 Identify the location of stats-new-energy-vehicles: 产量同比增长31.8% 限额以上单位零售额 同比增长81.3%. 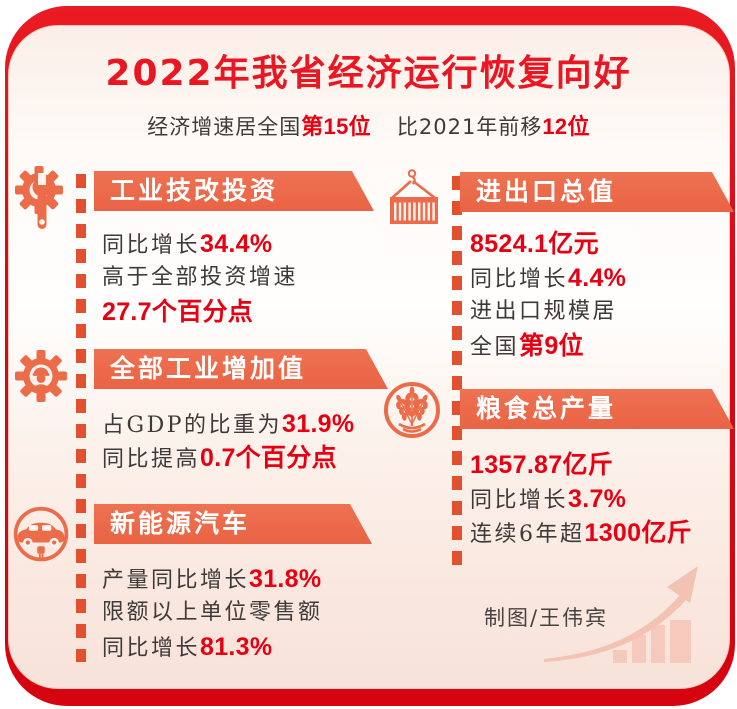
(212, 613).